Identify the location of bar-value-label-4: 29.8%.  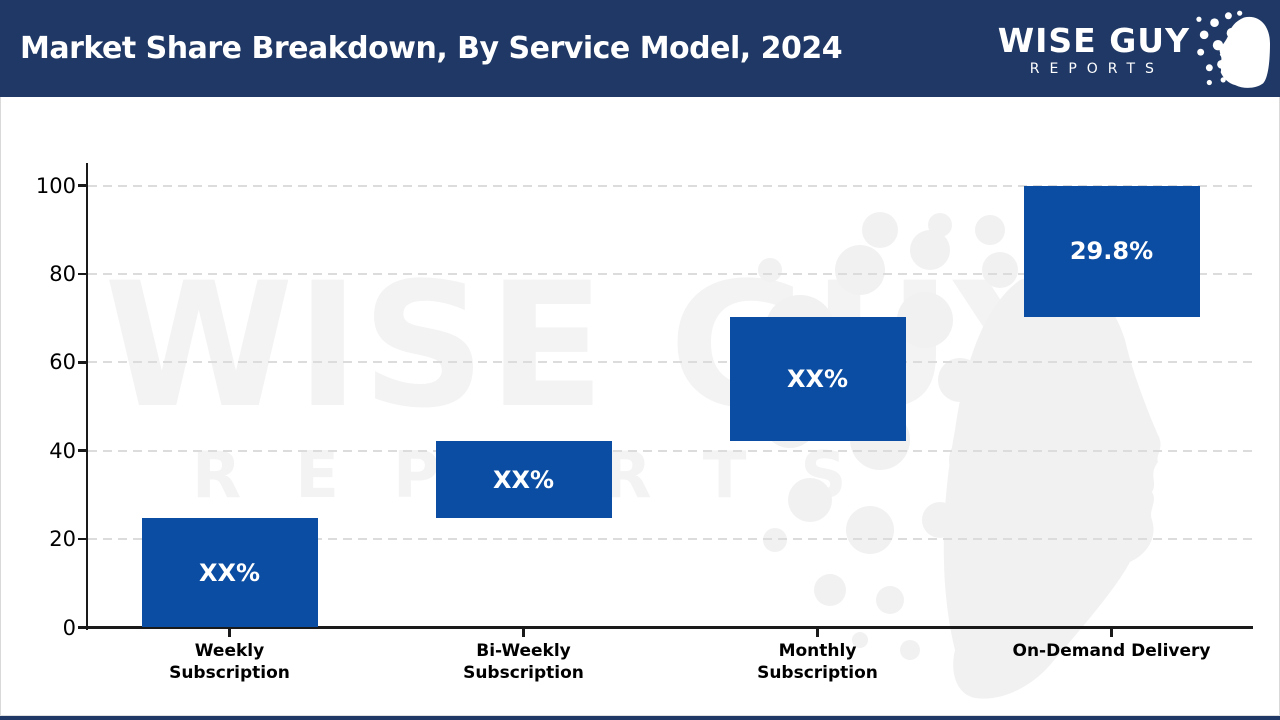
(1111, 251).